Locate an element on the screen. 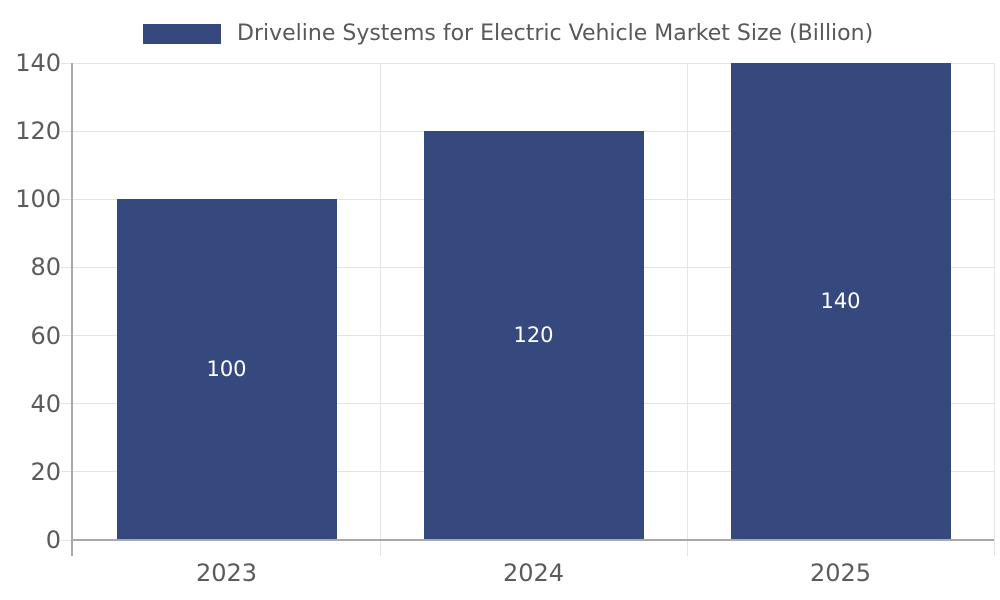 Image resolution: width=1000 pixels, height=600 pixels. y-axis-spine is located at coordinates (72, 309).